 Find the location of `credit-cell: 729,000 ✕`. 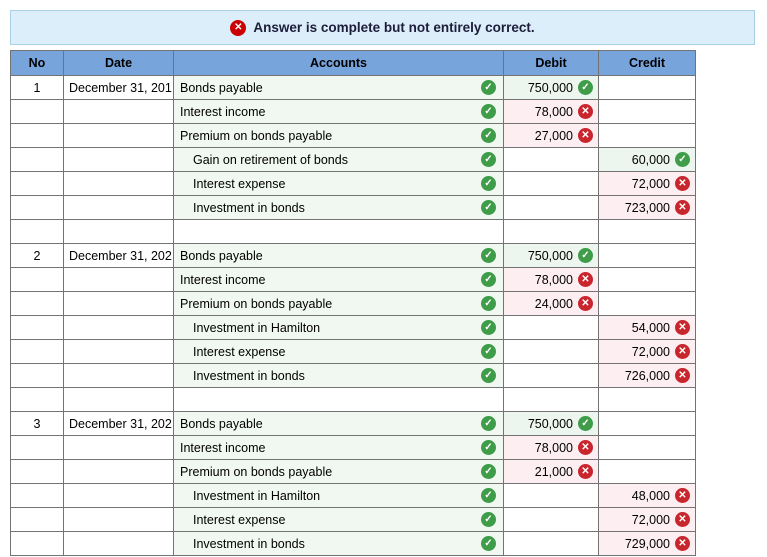

credit-cell: 729,000 ✕ is located at coordinates (647, 543).